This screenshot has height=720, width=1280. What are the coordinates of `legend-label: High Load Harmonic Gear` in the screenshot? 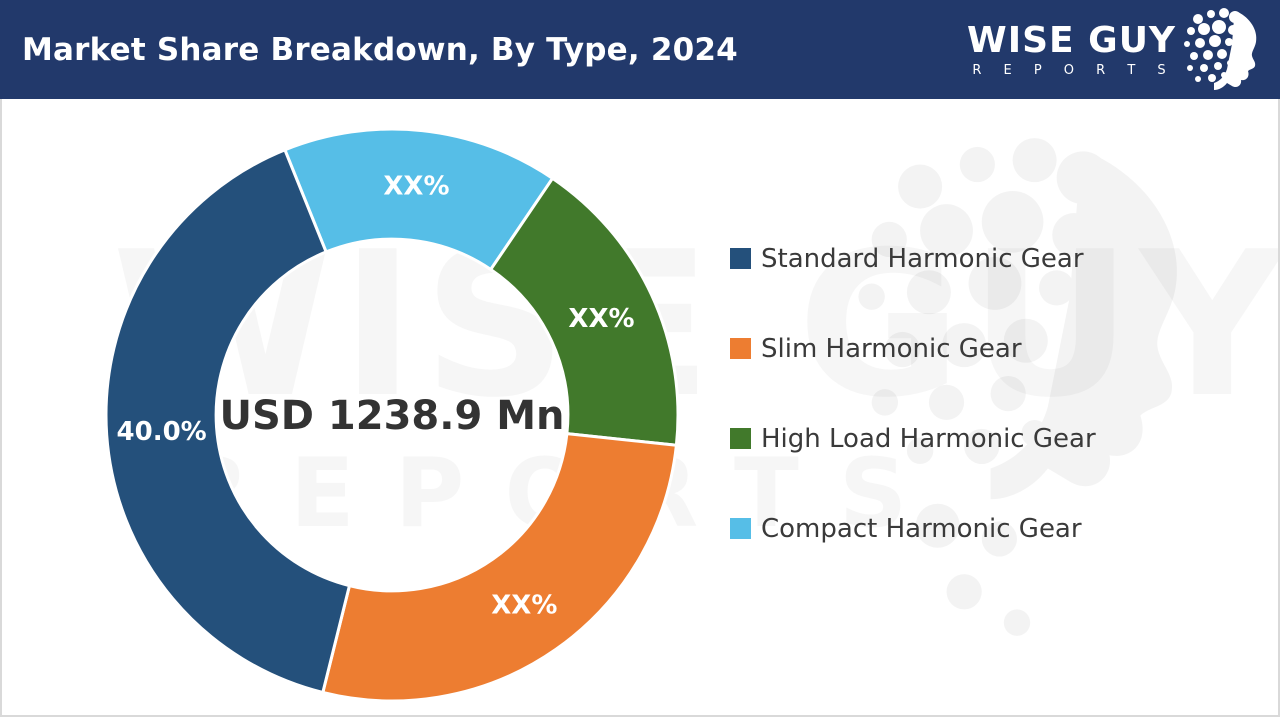 It's located at (928, 438).